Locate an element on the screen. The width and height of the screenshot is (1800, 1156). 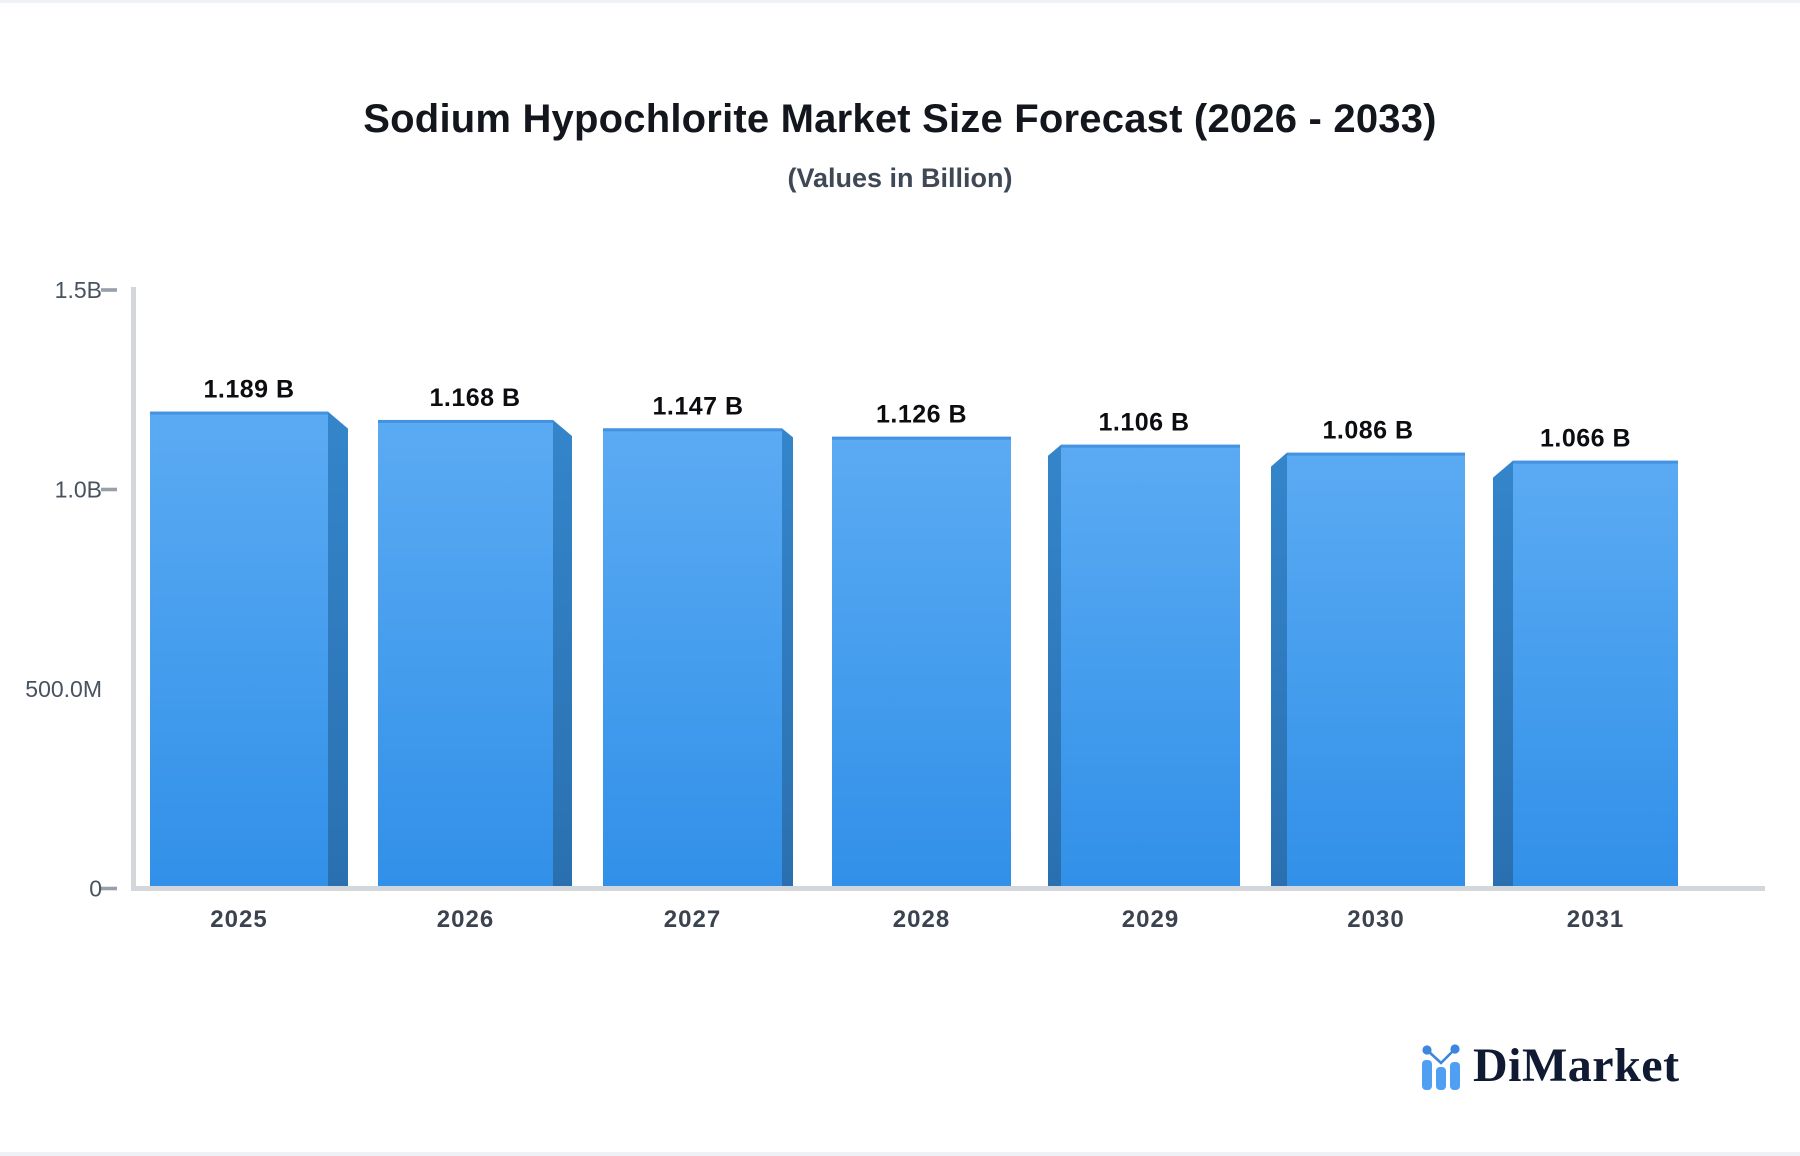
y-tick-label: 1.0B is located at coordinates (78, 490).